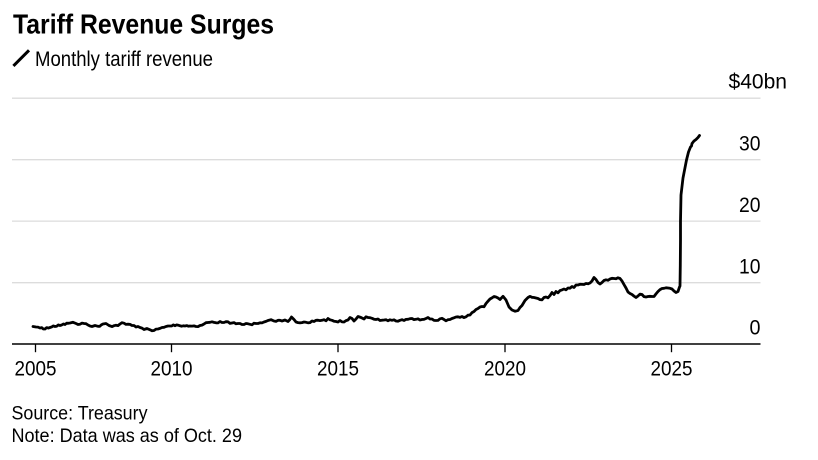 Image resolution: width=818 pixels, height=460 pixels. Describe the element at coordinates (143, 24) in the screenshot. I see `svg-text: Tariff Revenue Surges` at that location.